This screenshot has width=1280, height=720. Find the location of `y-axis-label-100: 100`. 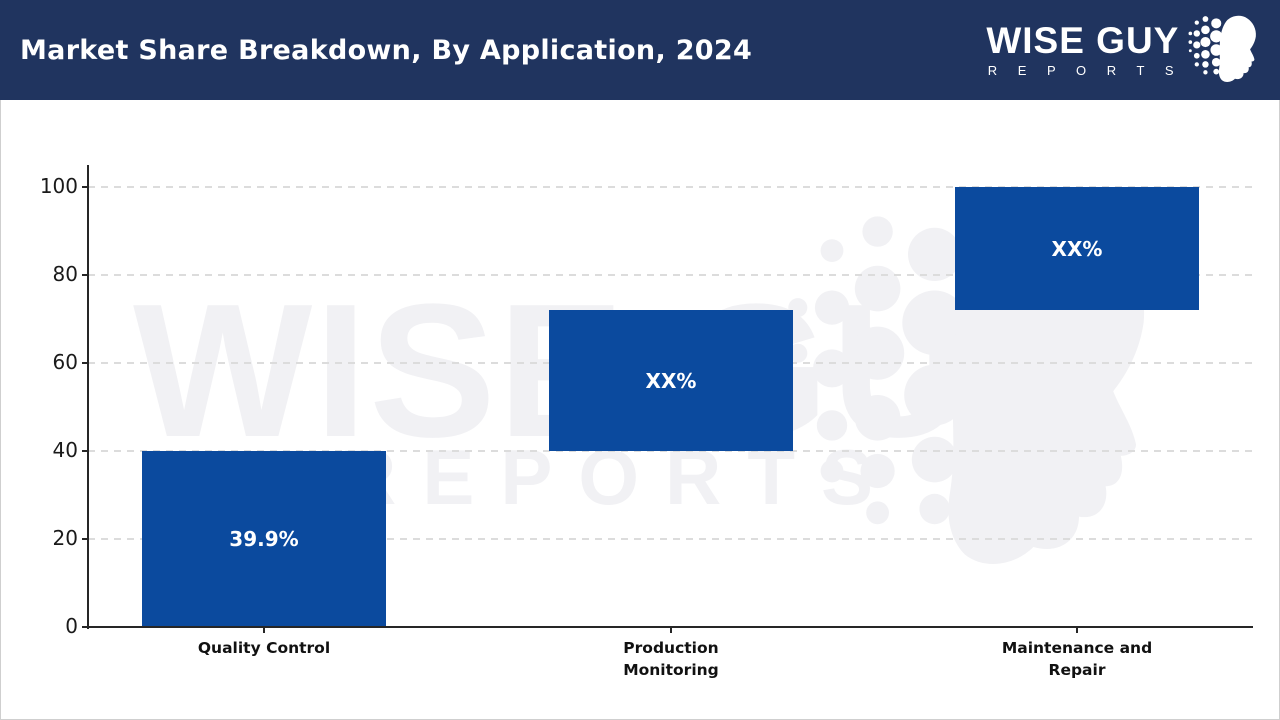

y-axis-label-100: 100 is located at coordinates (58, 186).